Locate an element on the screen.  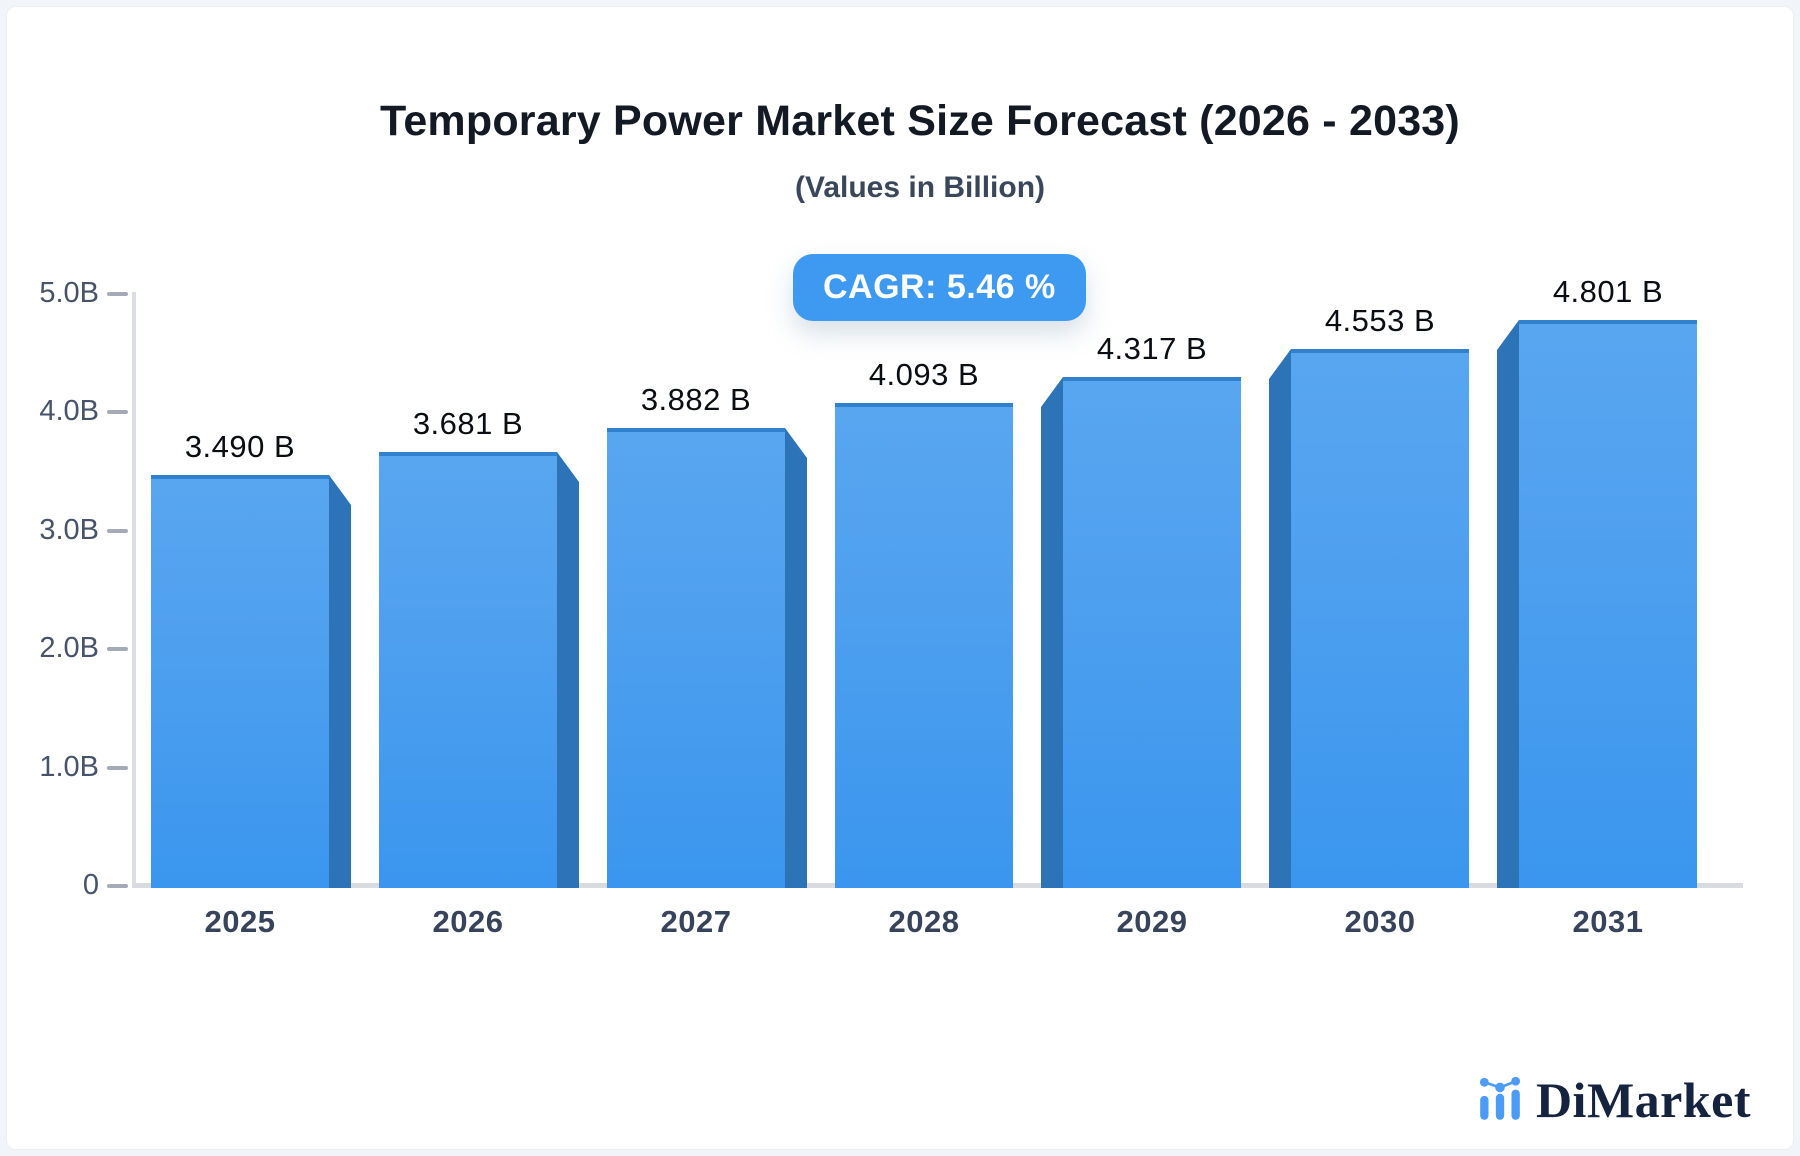
x-axis-category-label: 2029 is located at coordinates (1152, 921).